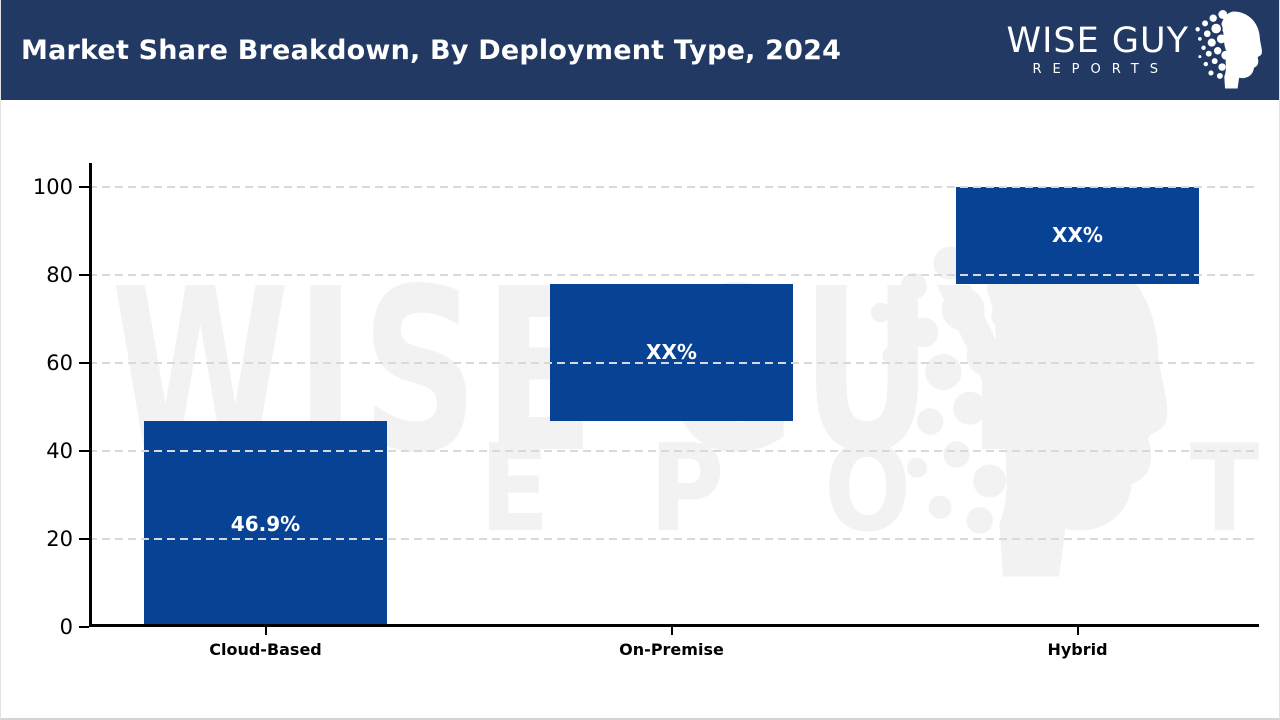 Image resolution: width=1280 pixels, height=720 pixels. I want to click on wise-guy-reports-logo: WISE GUY REPORTS, so click(1135, 50).